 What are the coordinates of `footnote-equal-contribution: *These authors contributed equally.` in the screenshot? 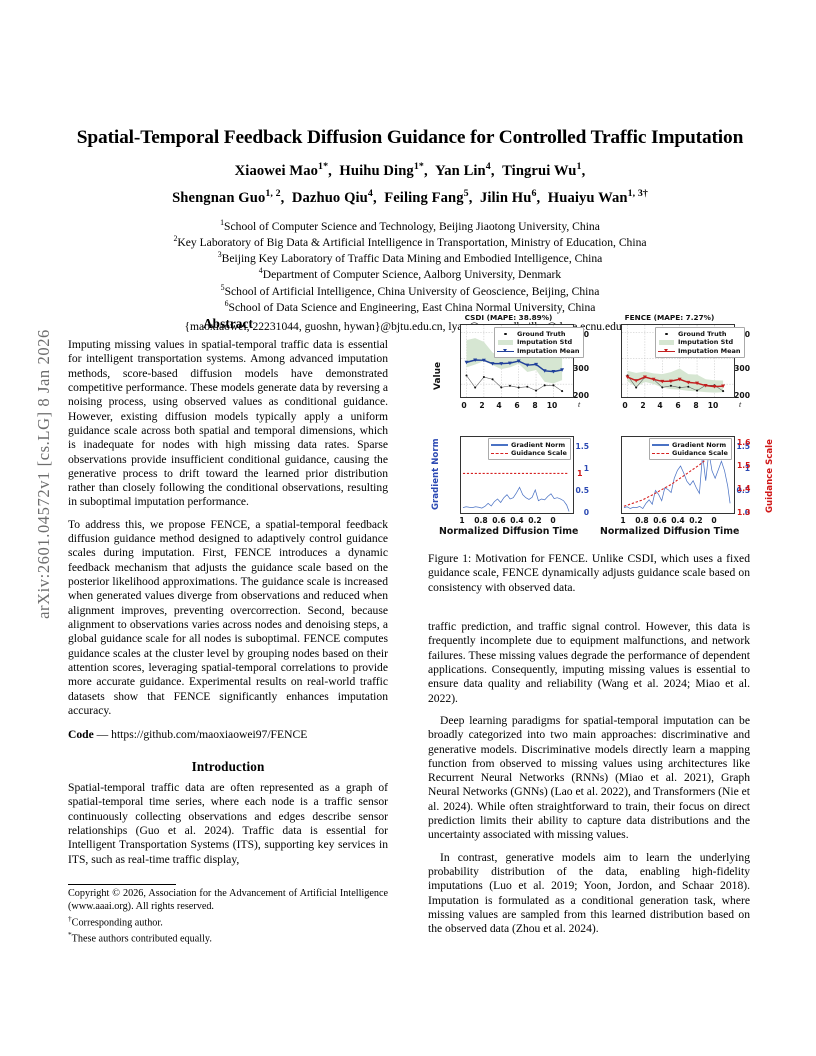 It's located at (140, 937).